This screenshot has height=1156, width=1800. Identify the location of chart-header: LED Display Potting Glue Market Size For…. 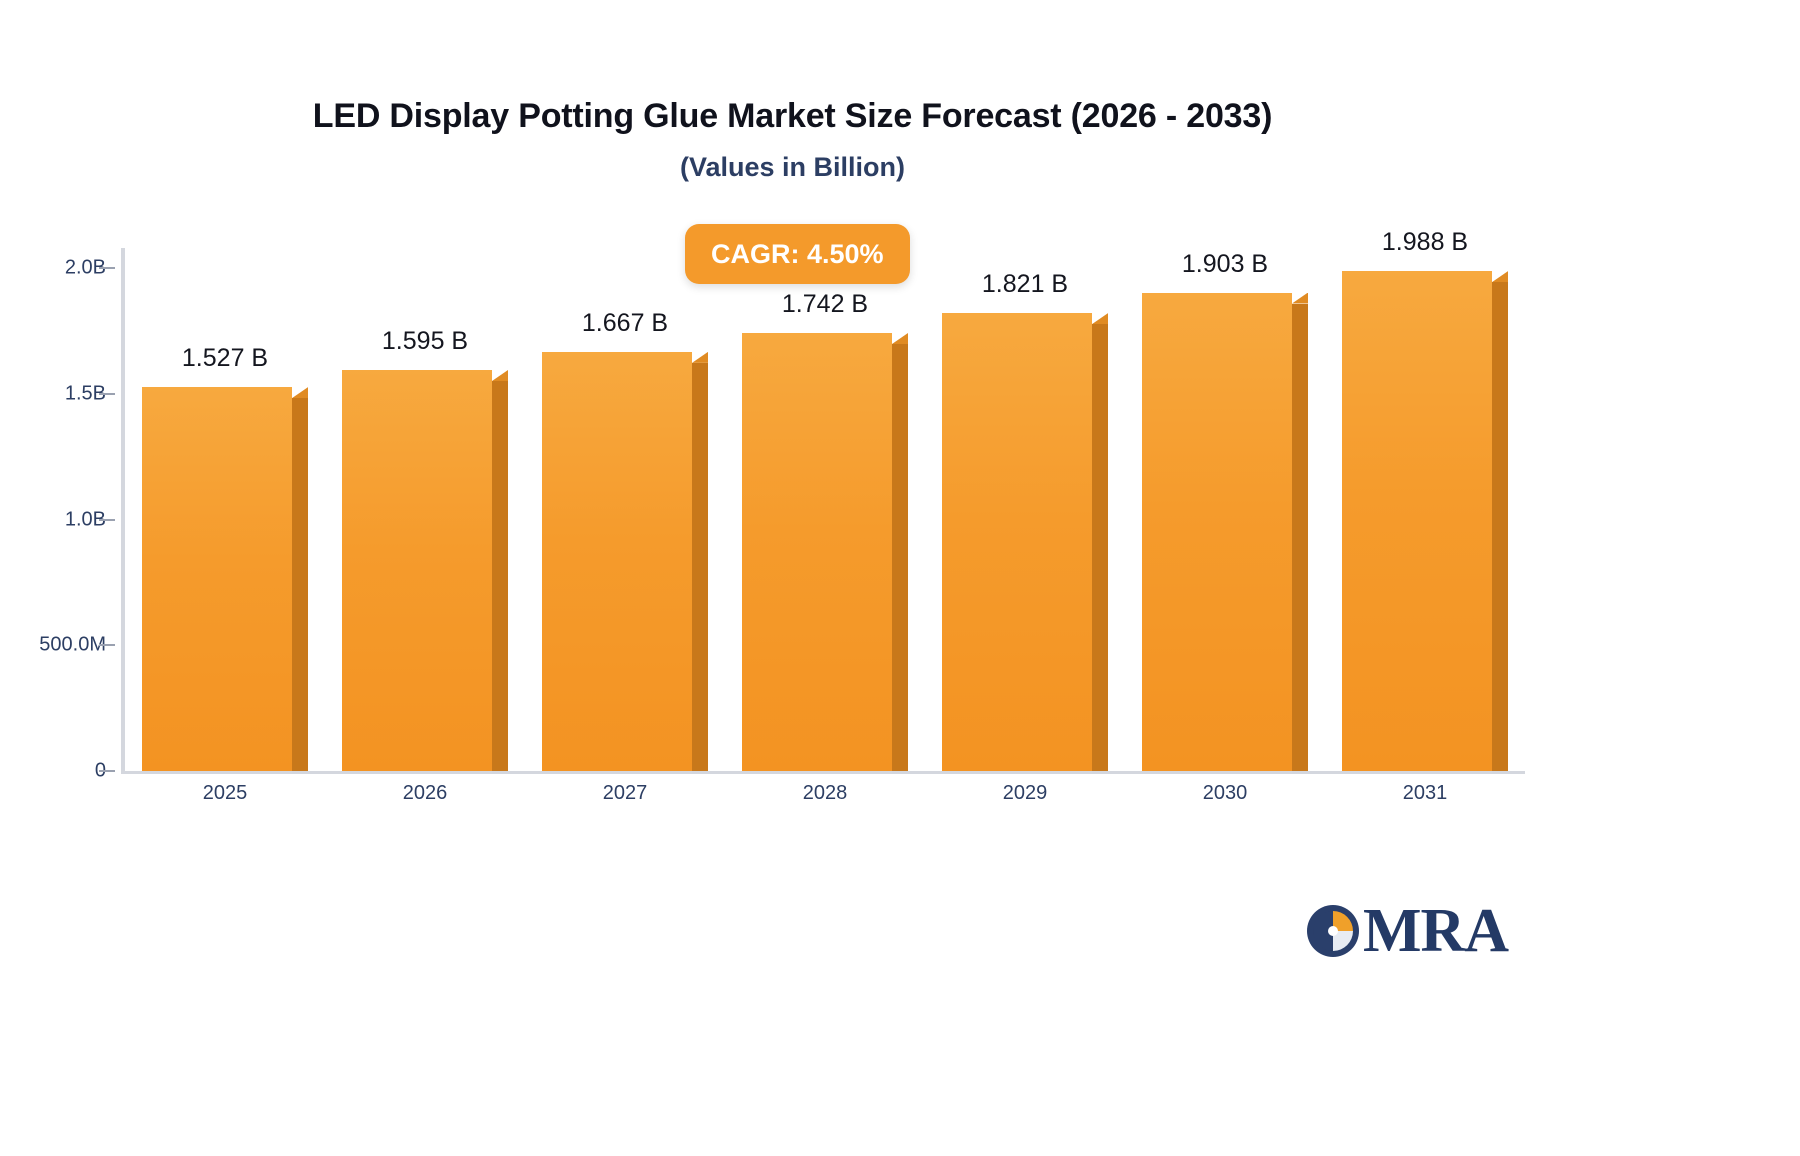
(792, 139).